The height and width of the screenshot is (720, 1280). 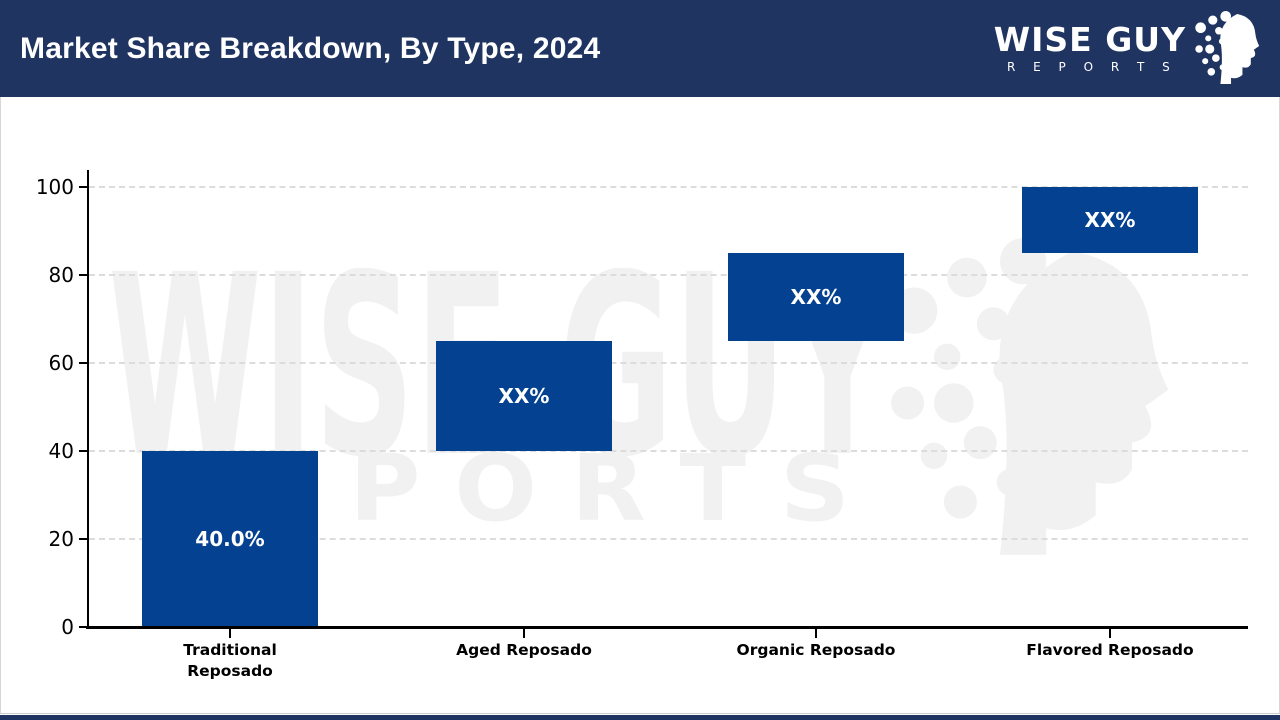 What do you see at coordinates (667, 627) in the screenshot?
I see `x-axis-line` at bounding box center [667, 627].